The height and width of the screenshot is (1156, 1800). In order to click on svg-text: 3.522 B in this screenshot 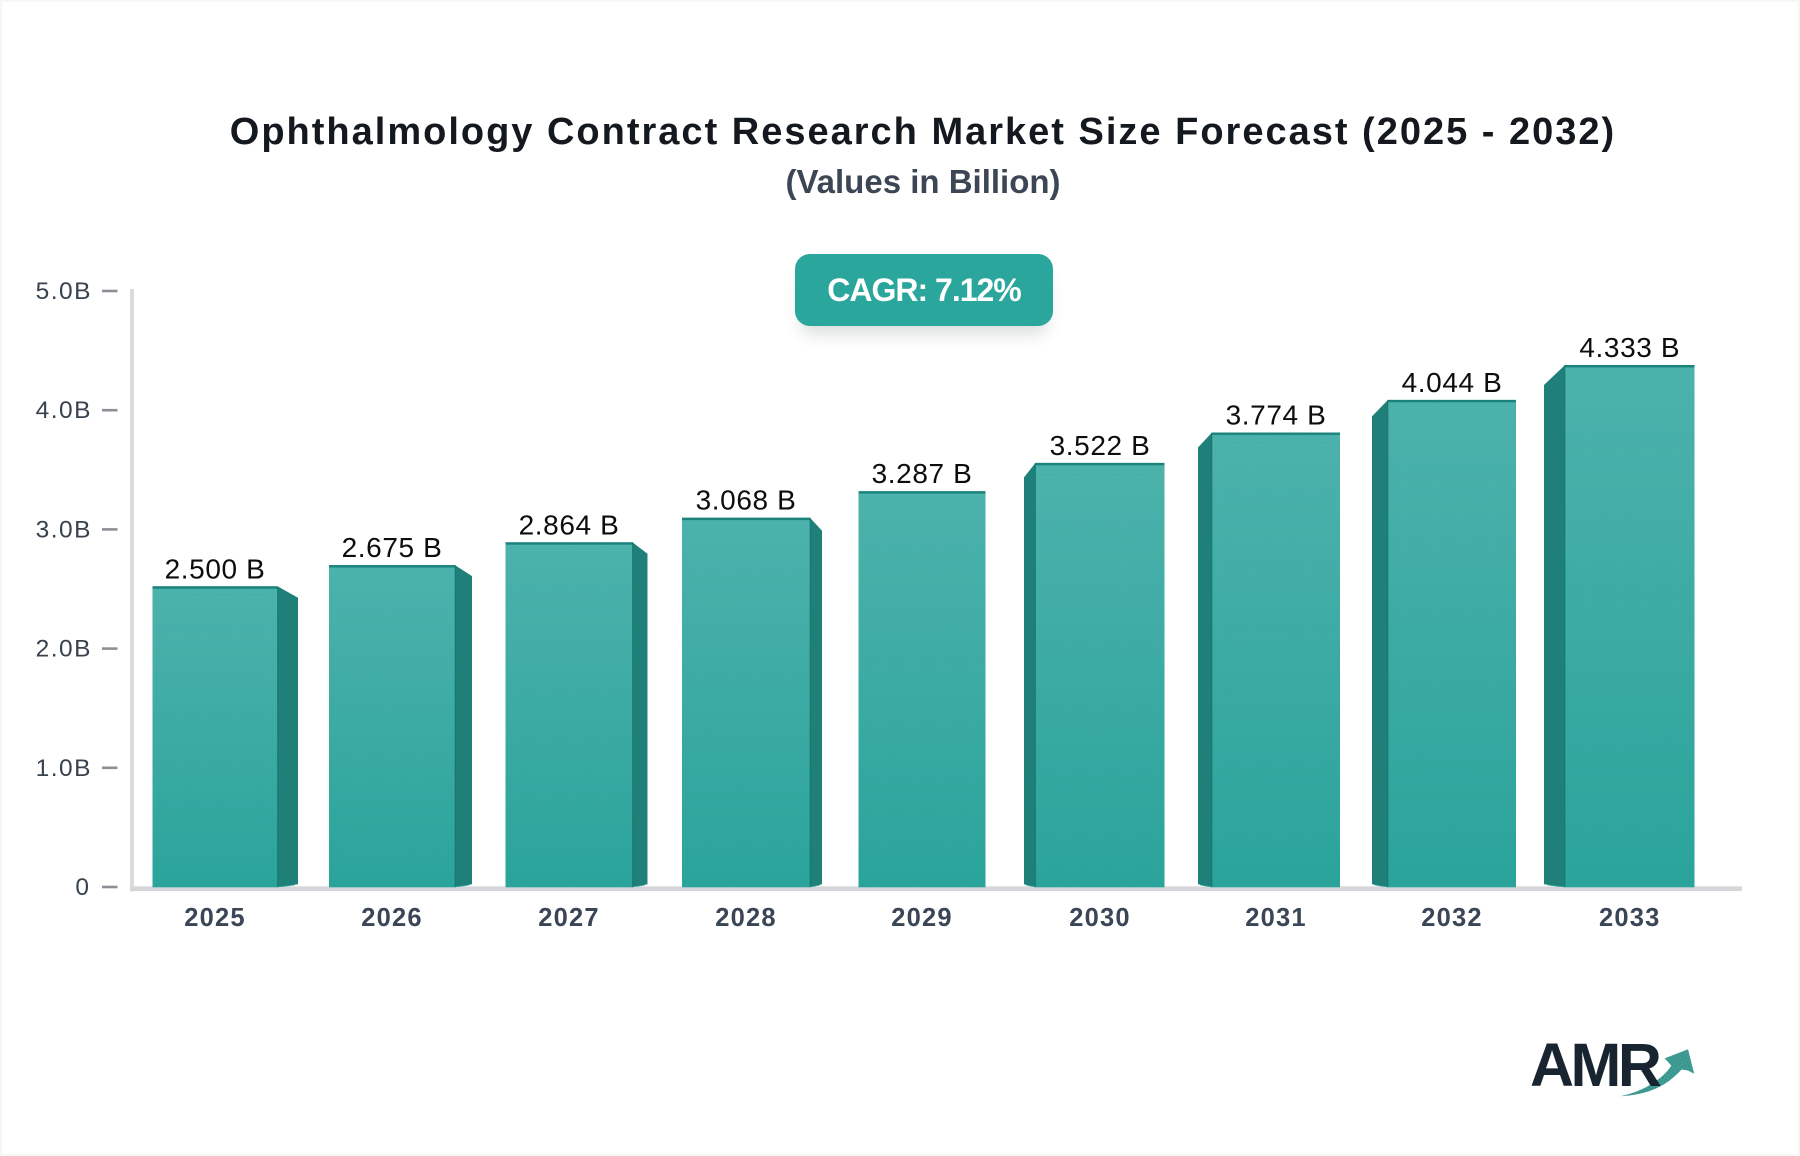, I will do `click(1100, 445)`.